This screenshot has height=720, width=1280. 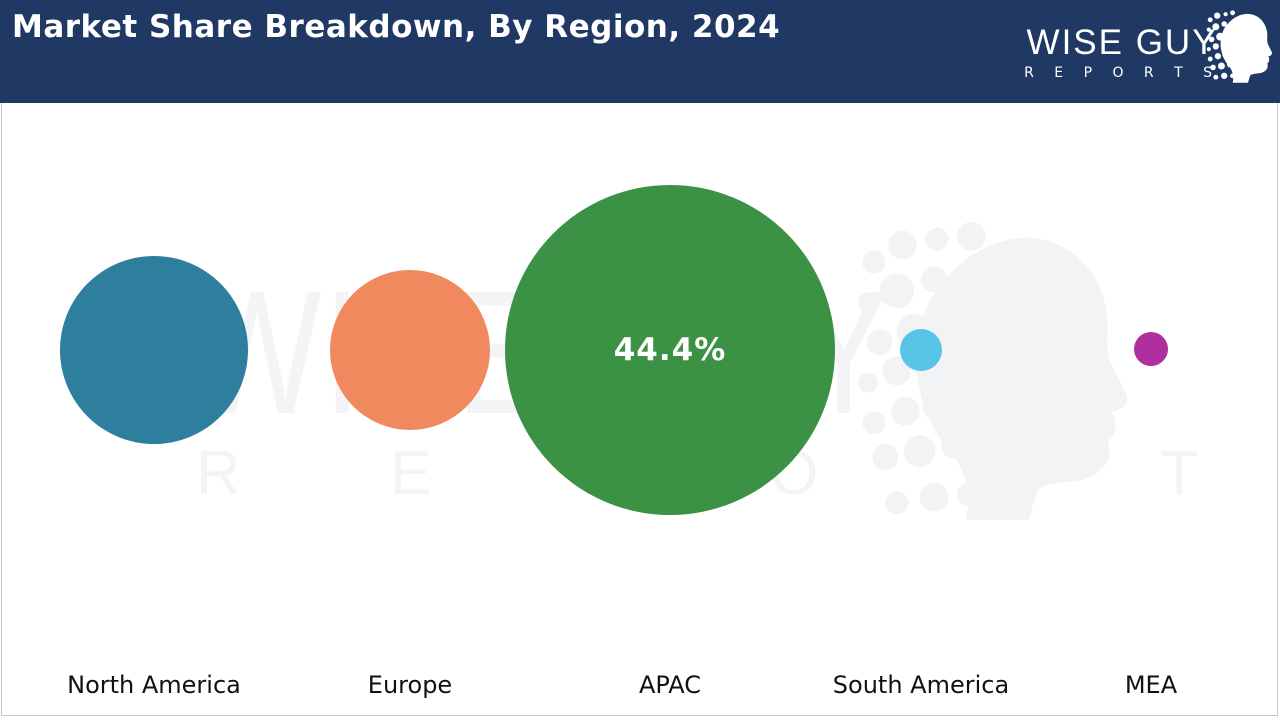 What do you see at coordinates (1239, 46) in the screenshot?
I see `brand-face-icon` at bounding box center [1239, 46].